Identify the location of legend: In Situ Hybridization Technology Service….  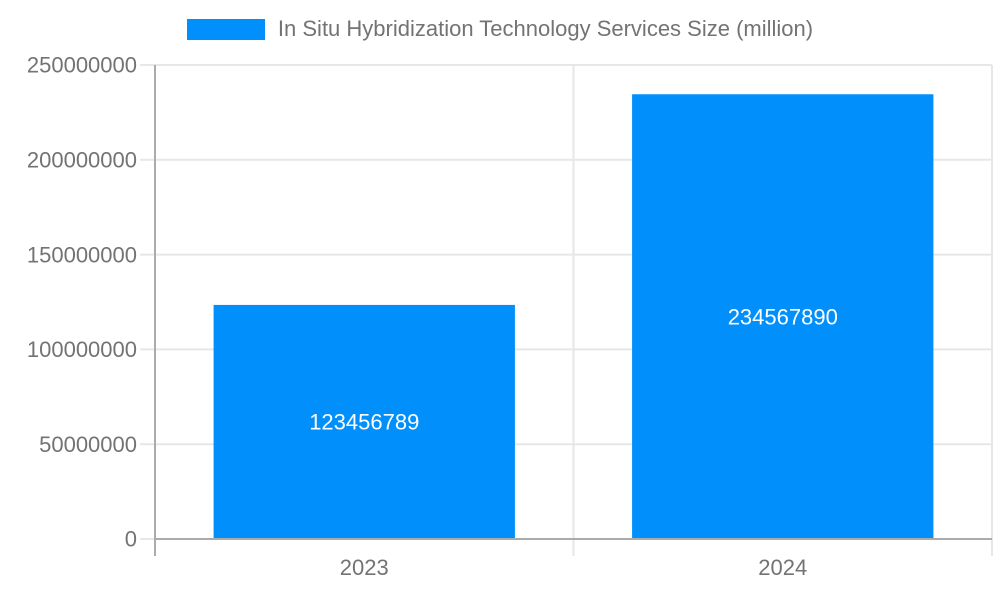
(500, 29).